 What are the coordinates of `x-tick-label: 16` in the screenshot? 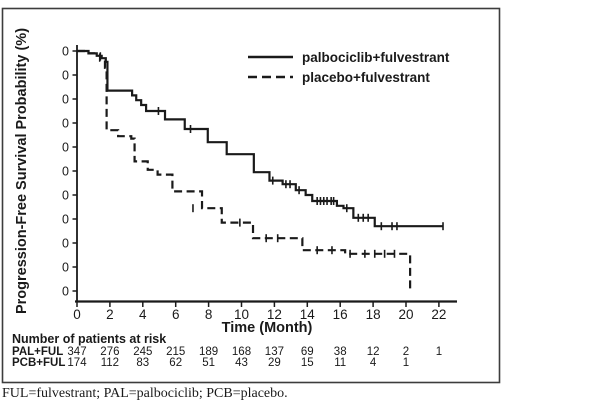 It's located at (340, 314).